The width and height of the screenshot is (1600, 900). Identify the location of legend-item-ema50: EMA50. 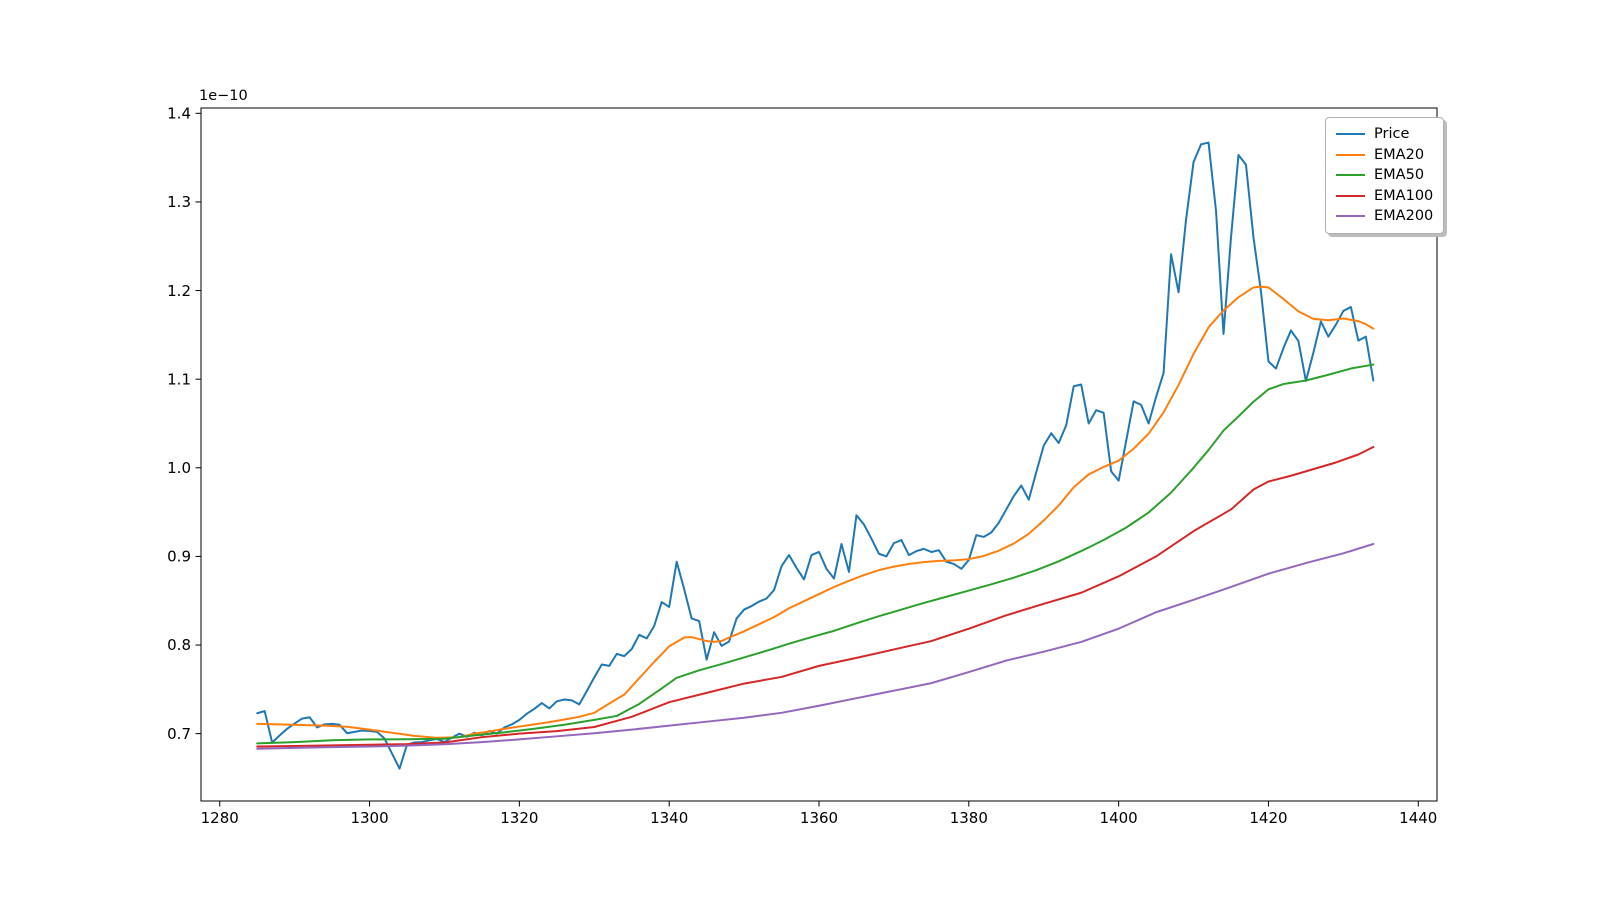
(1384, 175).